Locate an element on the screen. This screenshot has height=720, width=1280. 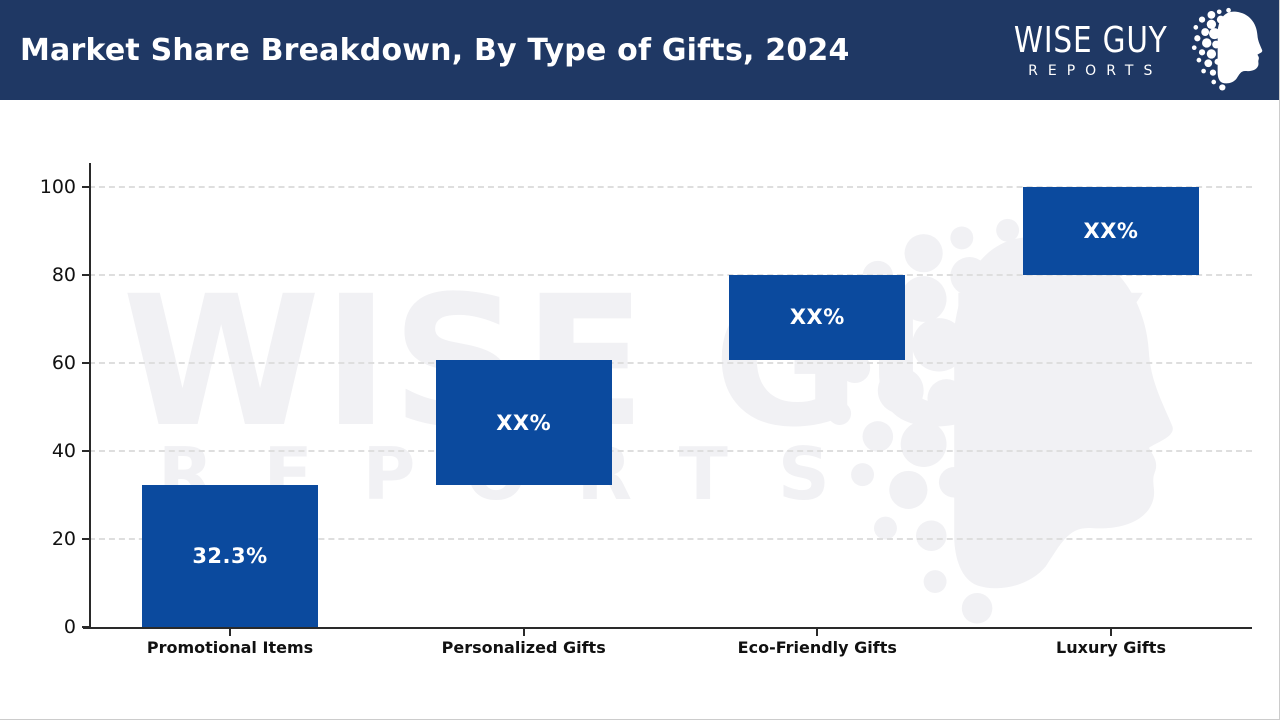
logo-text: WISE GUY REPORTS is located at coordinates (1091, 49).